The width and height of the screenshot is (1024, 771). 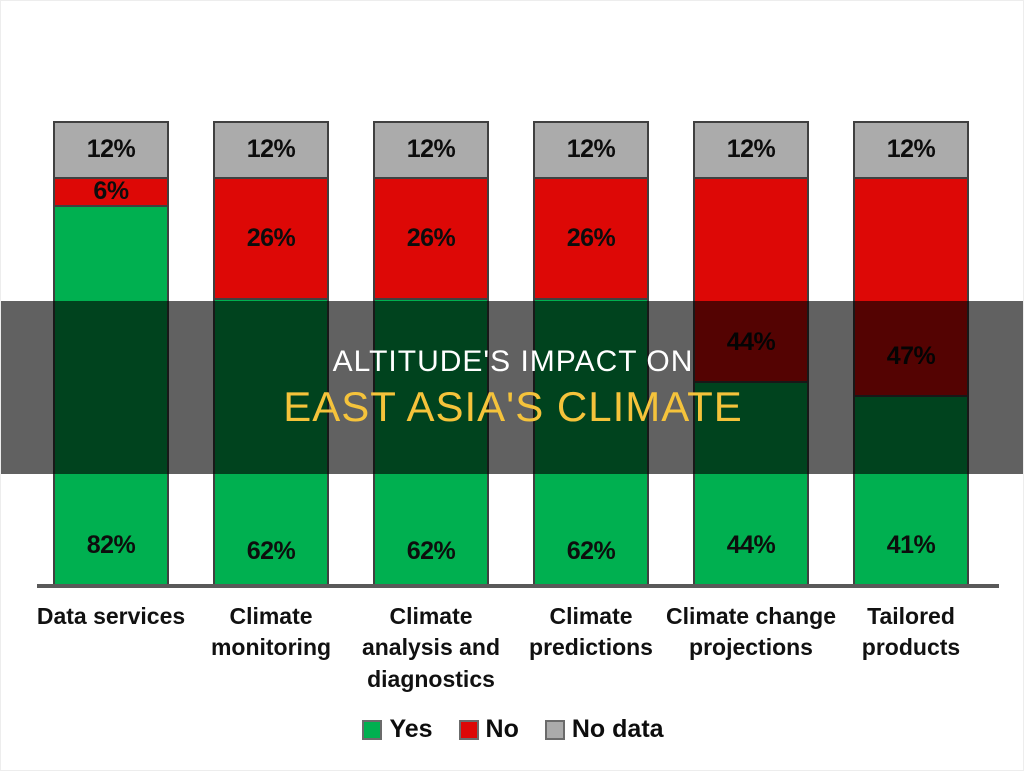 I want to click on bar-segment-label: 82%, so click(x=111, y=544).